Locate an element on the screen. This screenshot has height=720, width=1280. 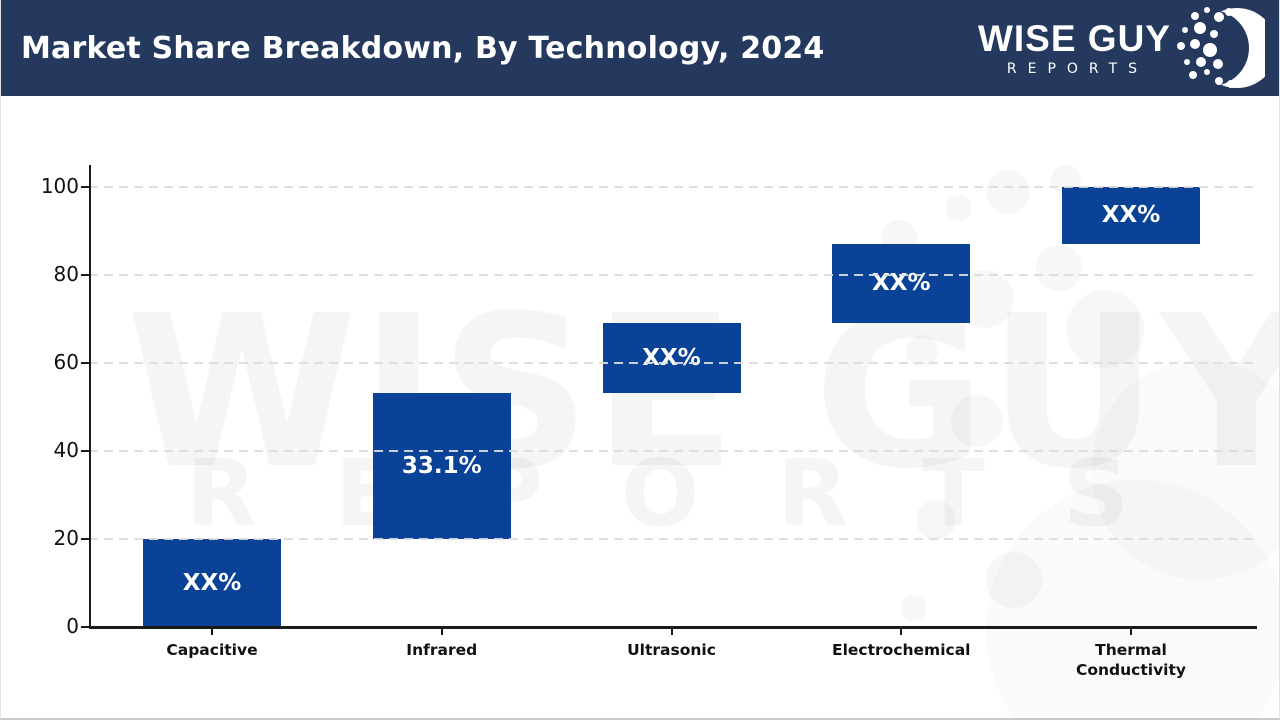
y-tick-label-100: 100 is located at coordinates (59, 185).